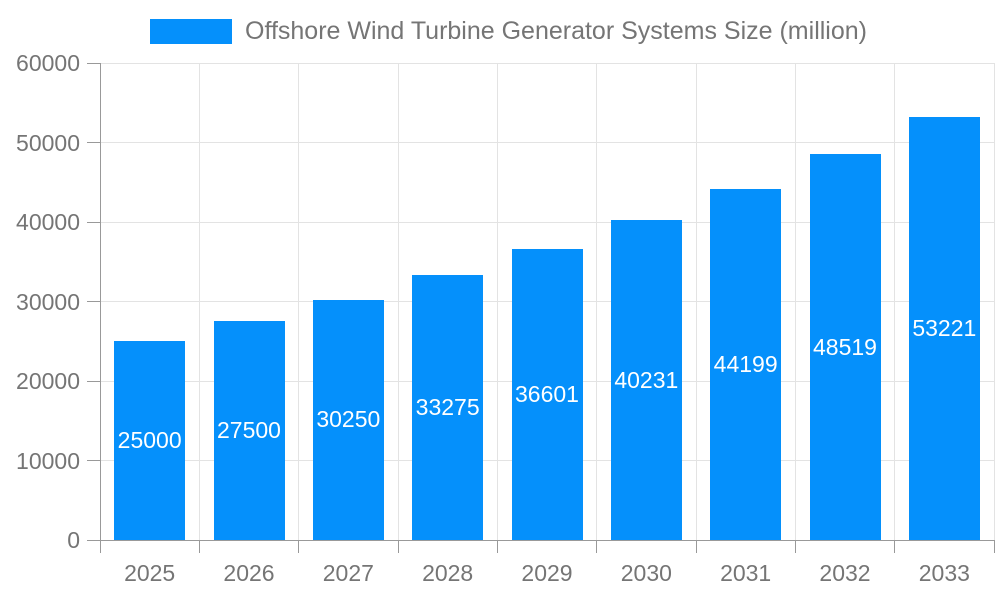  I want to click on y-axis-tick-label: 40000, so click(48, 222).